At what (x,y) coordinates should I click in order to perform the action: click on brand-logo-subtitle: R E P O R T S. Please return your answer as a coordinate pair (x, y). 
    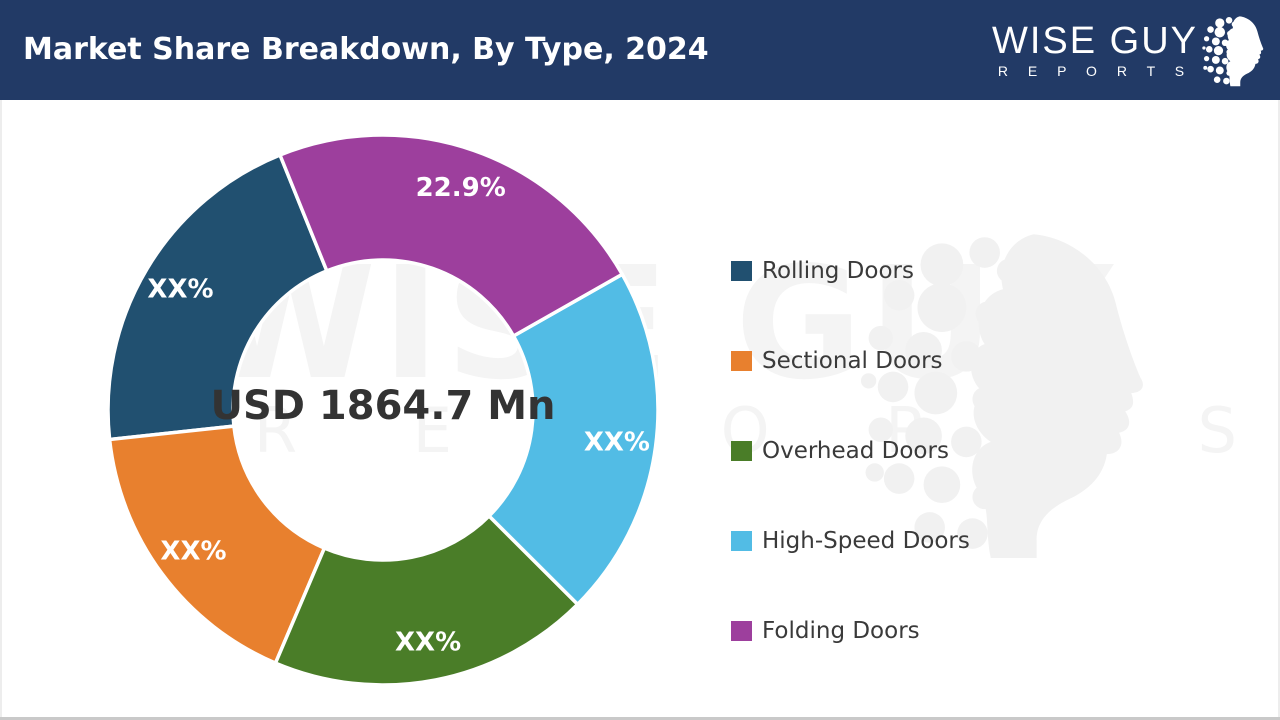
    Looking at the image, I should click on (1095, 71).